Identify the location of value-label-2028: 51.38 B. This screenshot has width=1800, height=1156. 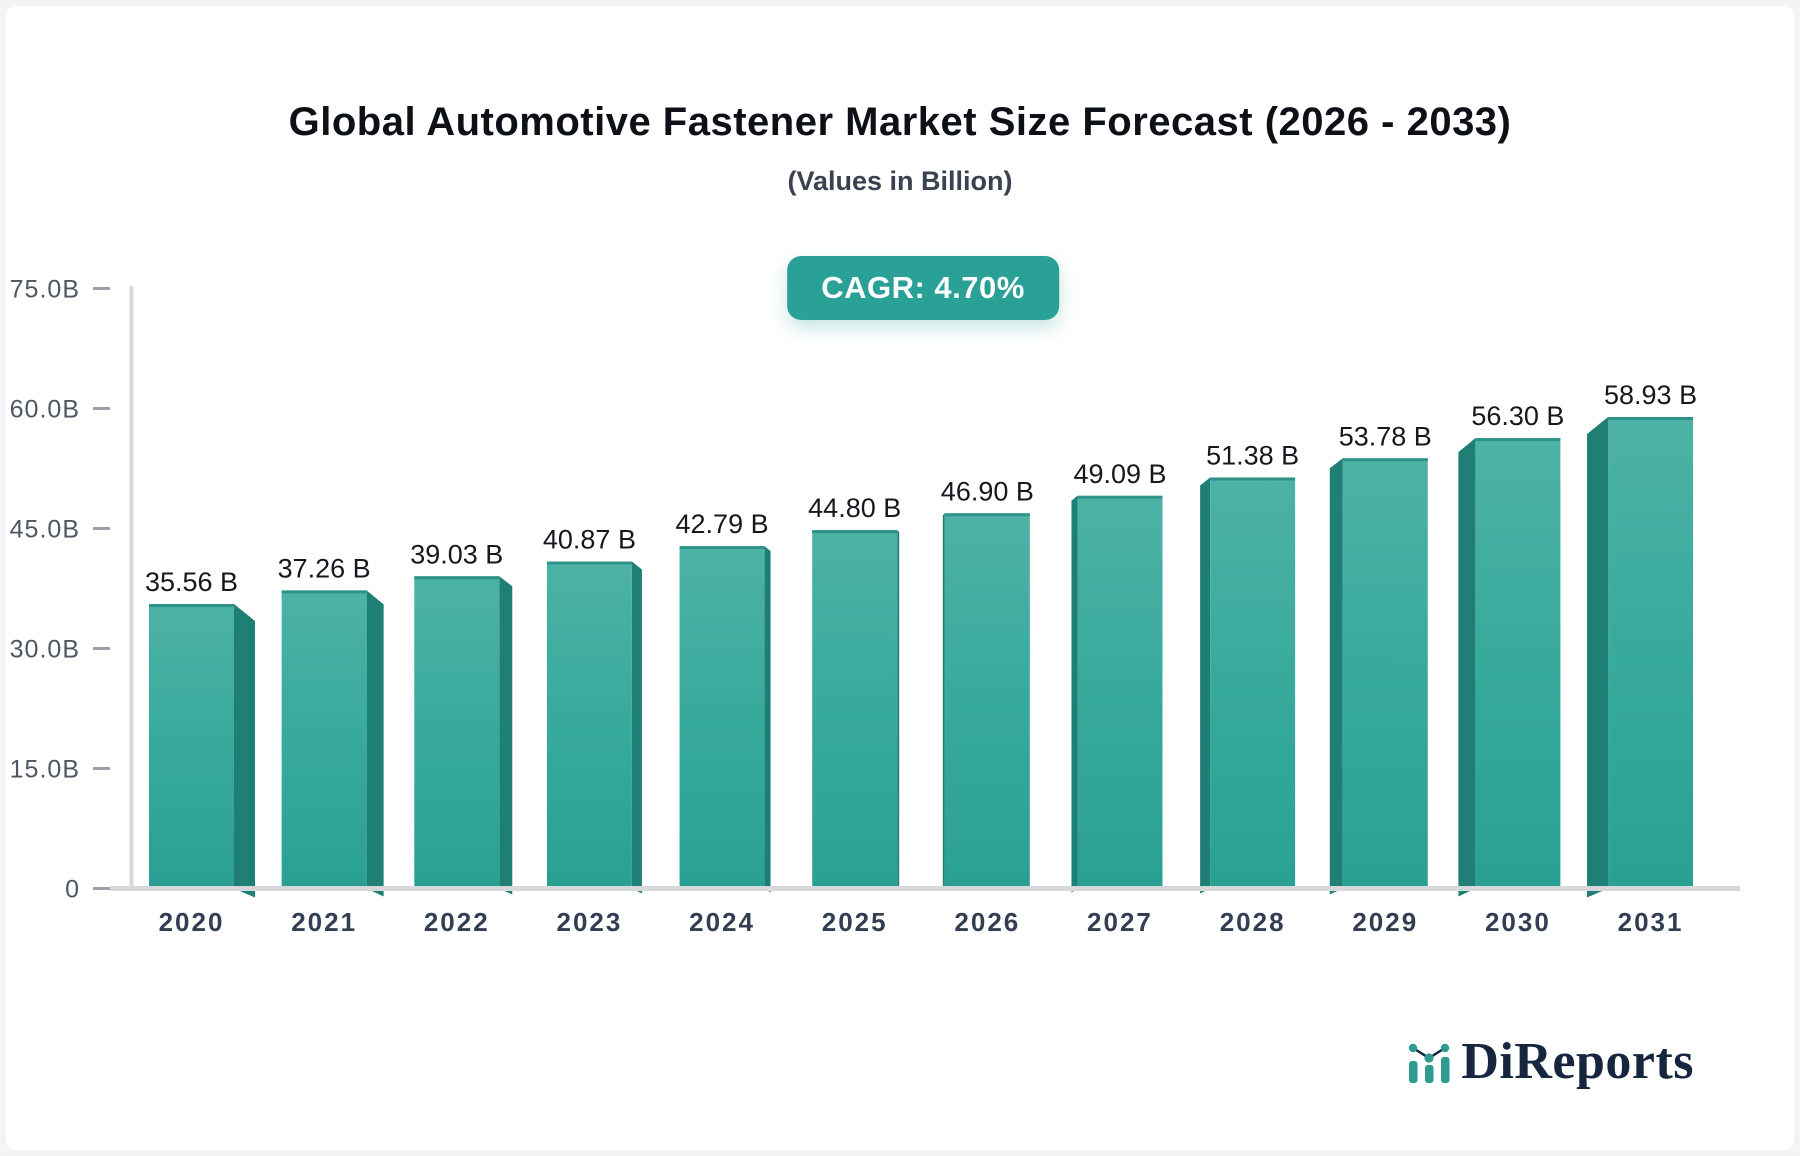
(1252, 455).